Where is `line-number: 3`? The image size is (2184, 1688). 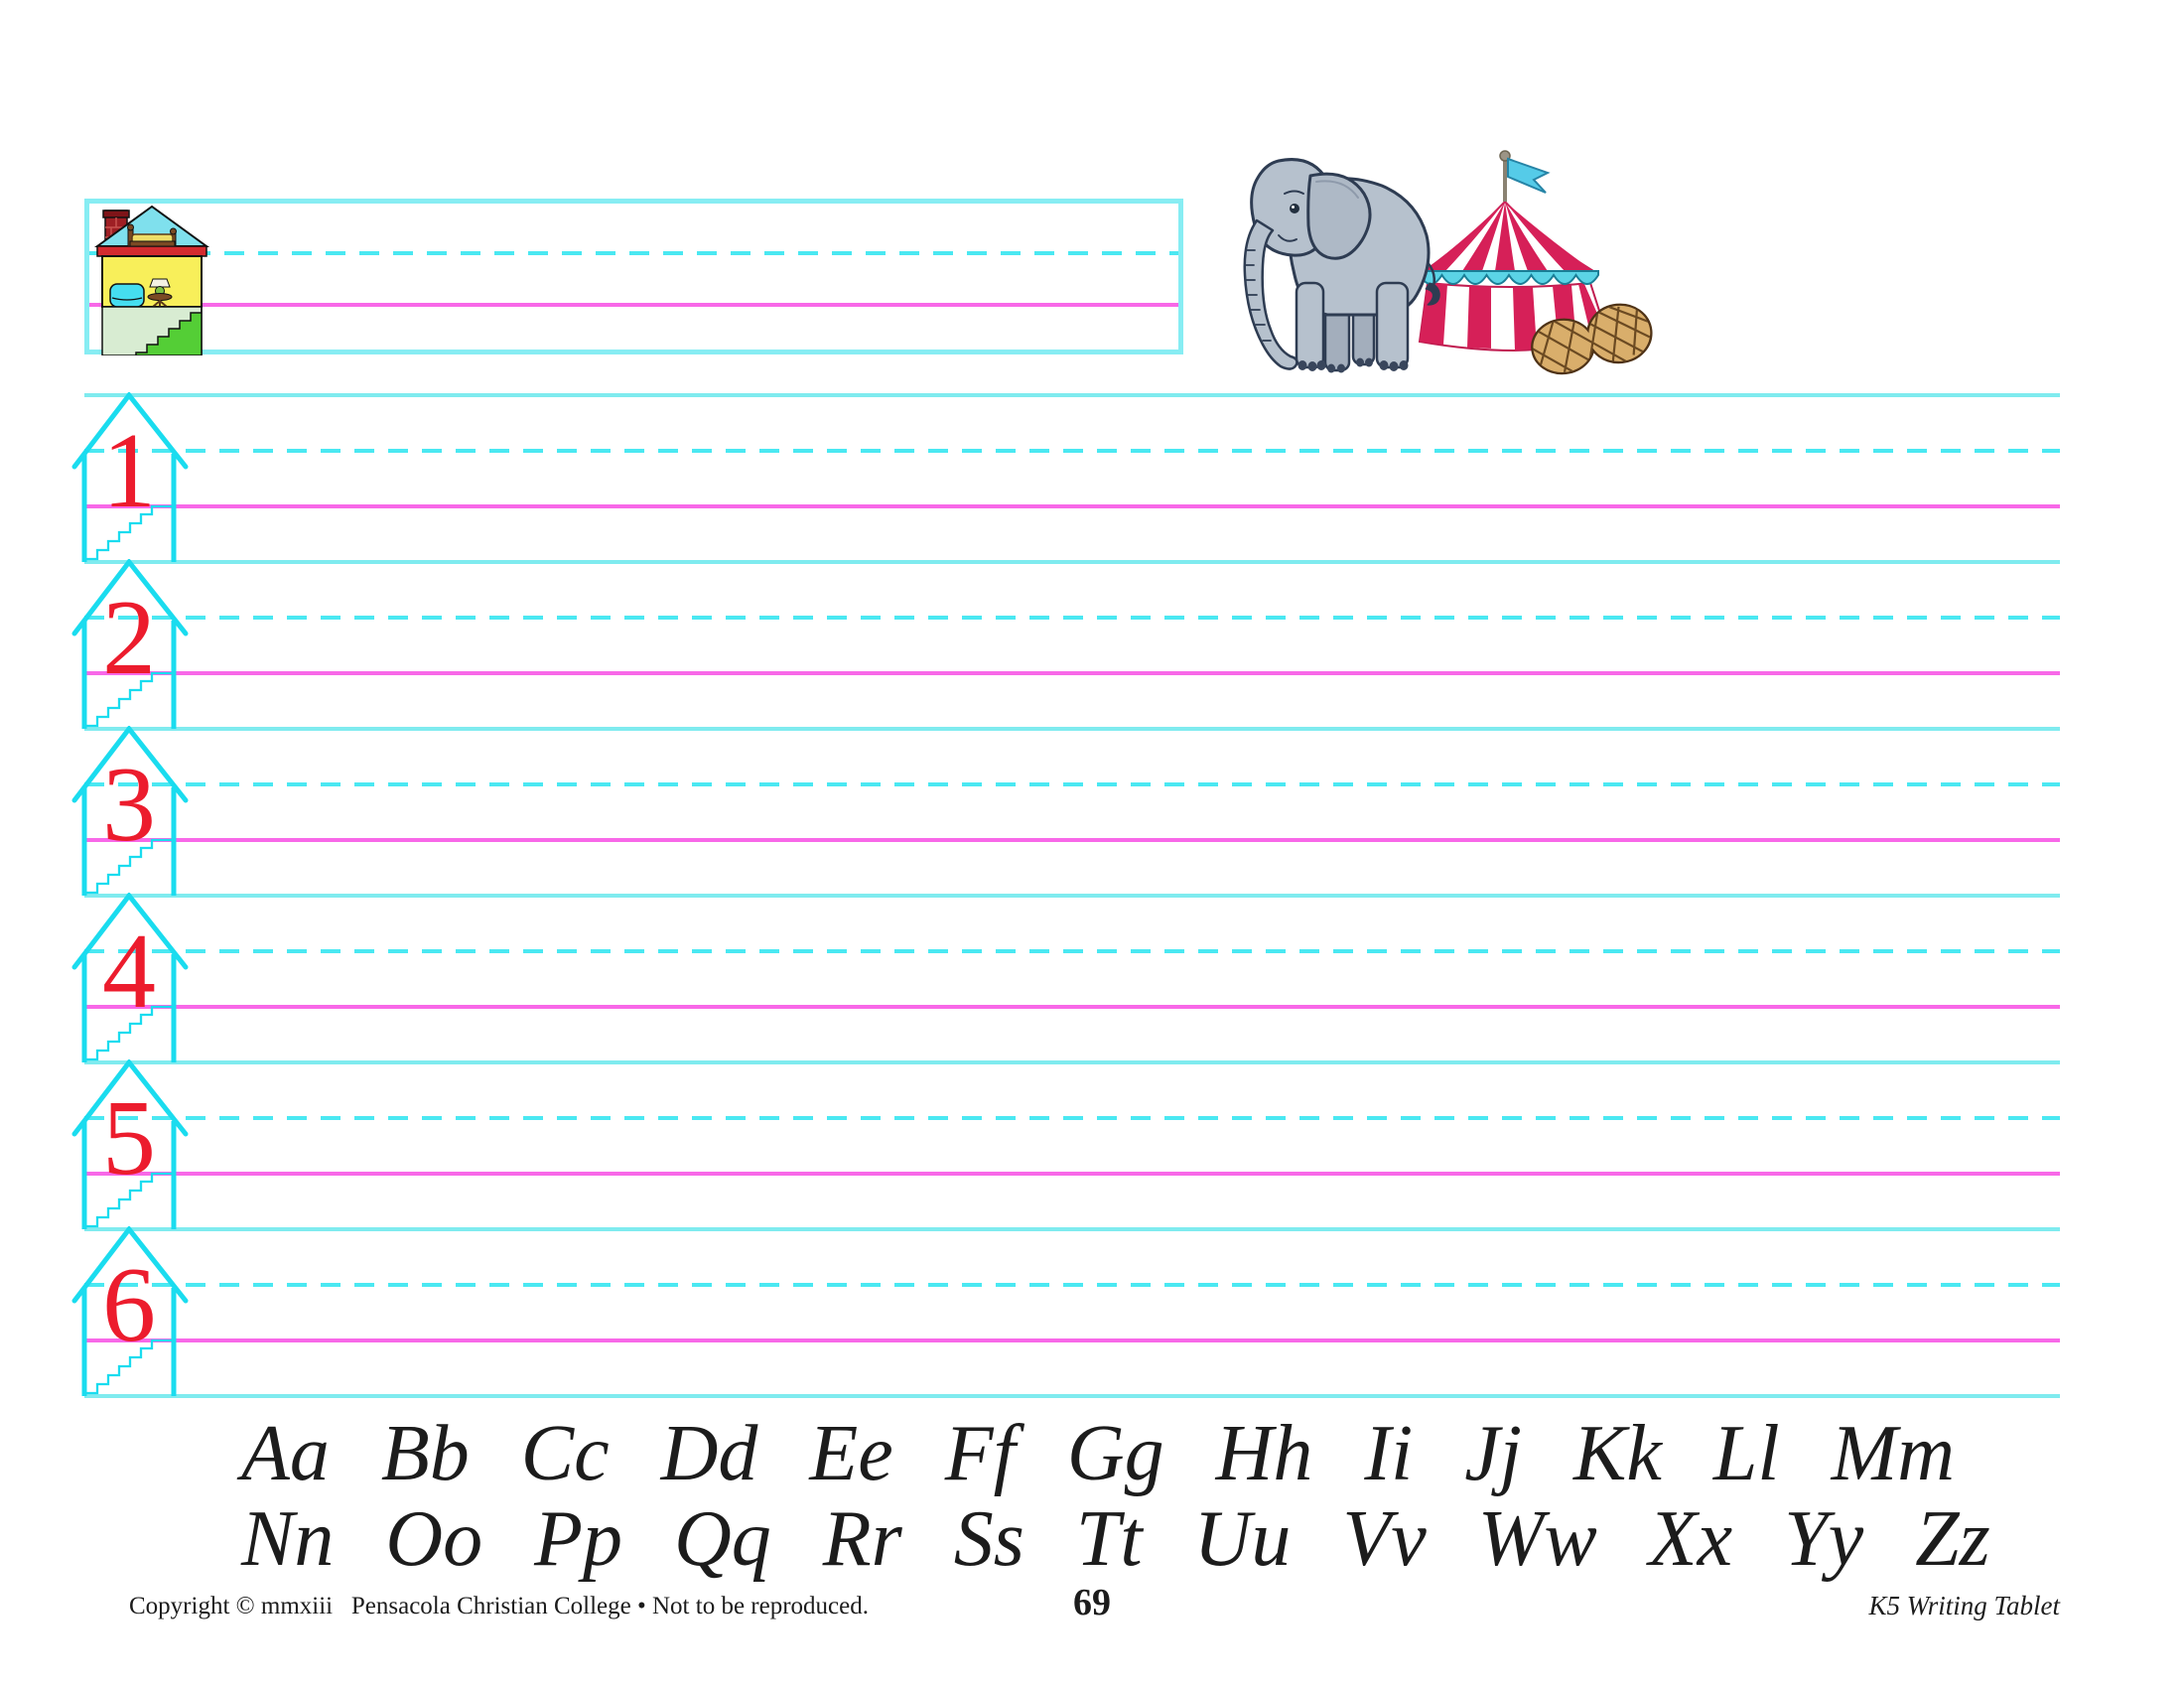 line-number: 3 is located at coordinates (129, 805).